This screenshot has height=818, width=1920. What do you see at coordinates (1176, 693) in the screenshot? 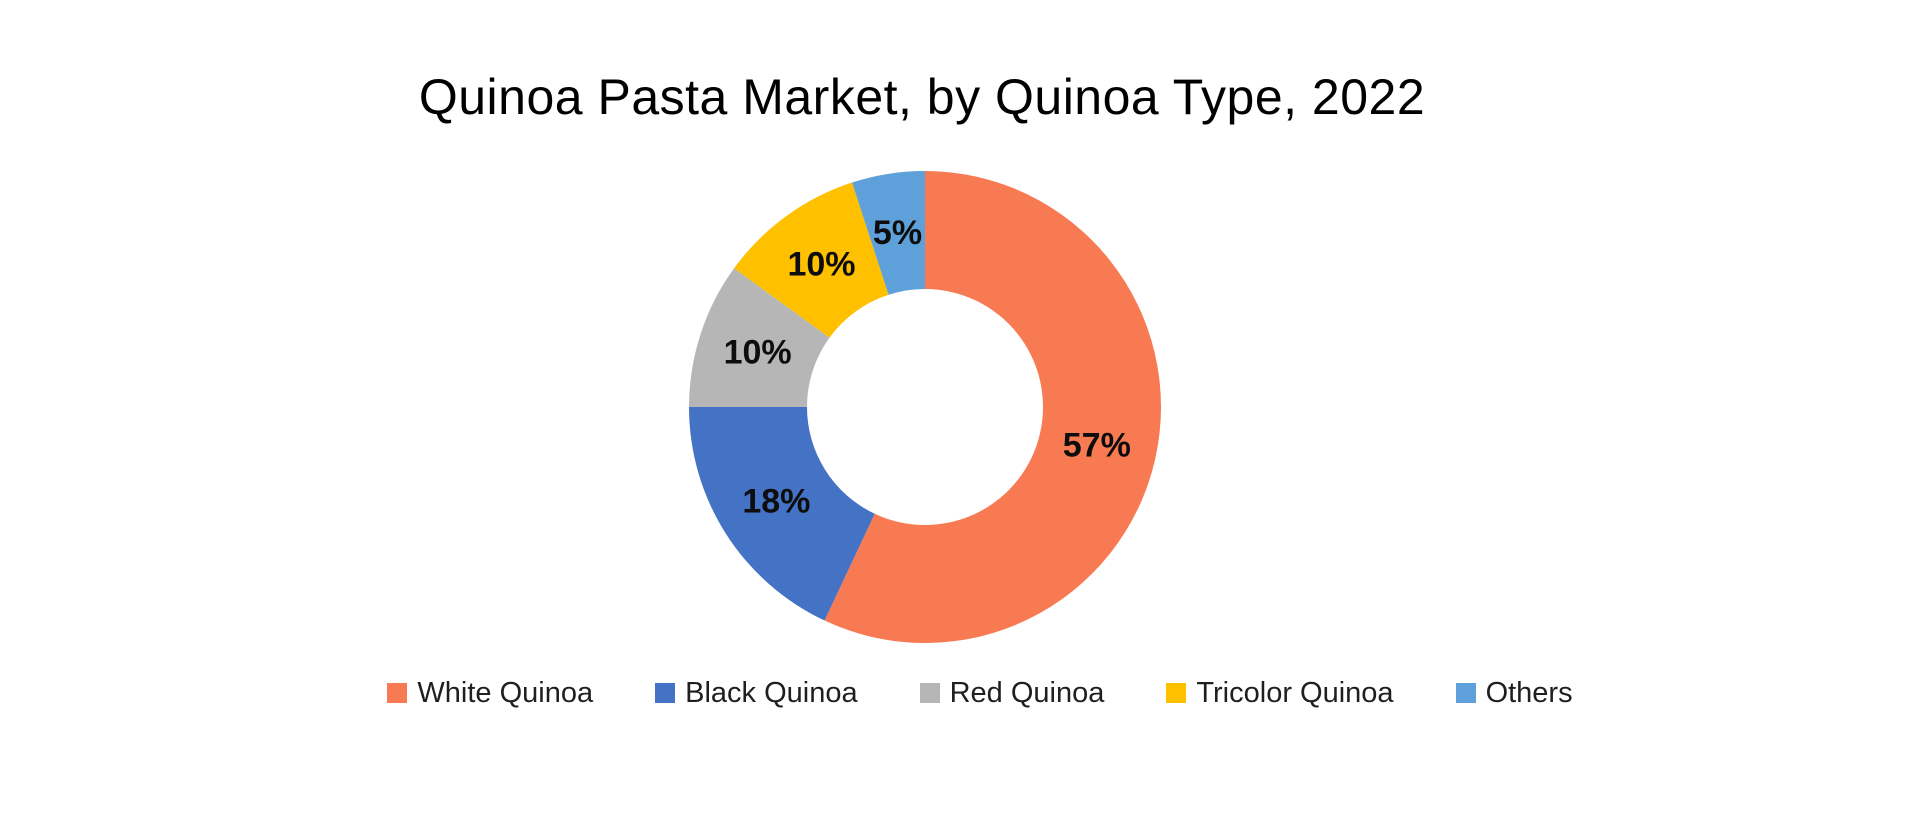
I see `legend-swatch-tricolor-quinoa` at bounding box center [1176, 693].